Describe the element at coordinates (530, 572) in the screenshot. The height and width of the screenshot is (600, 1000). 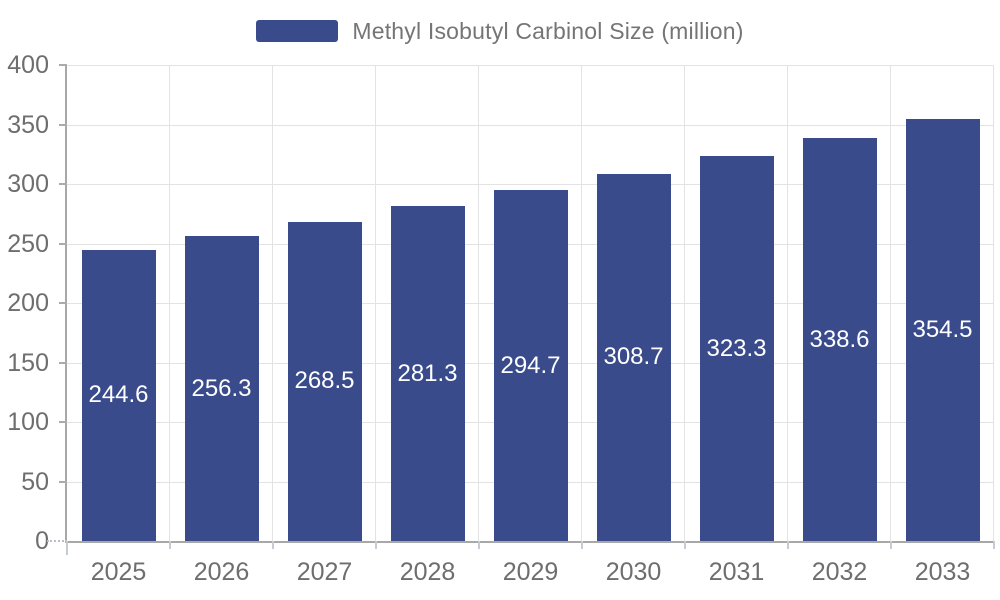
I see `x-axis-label: 2029` at that location.